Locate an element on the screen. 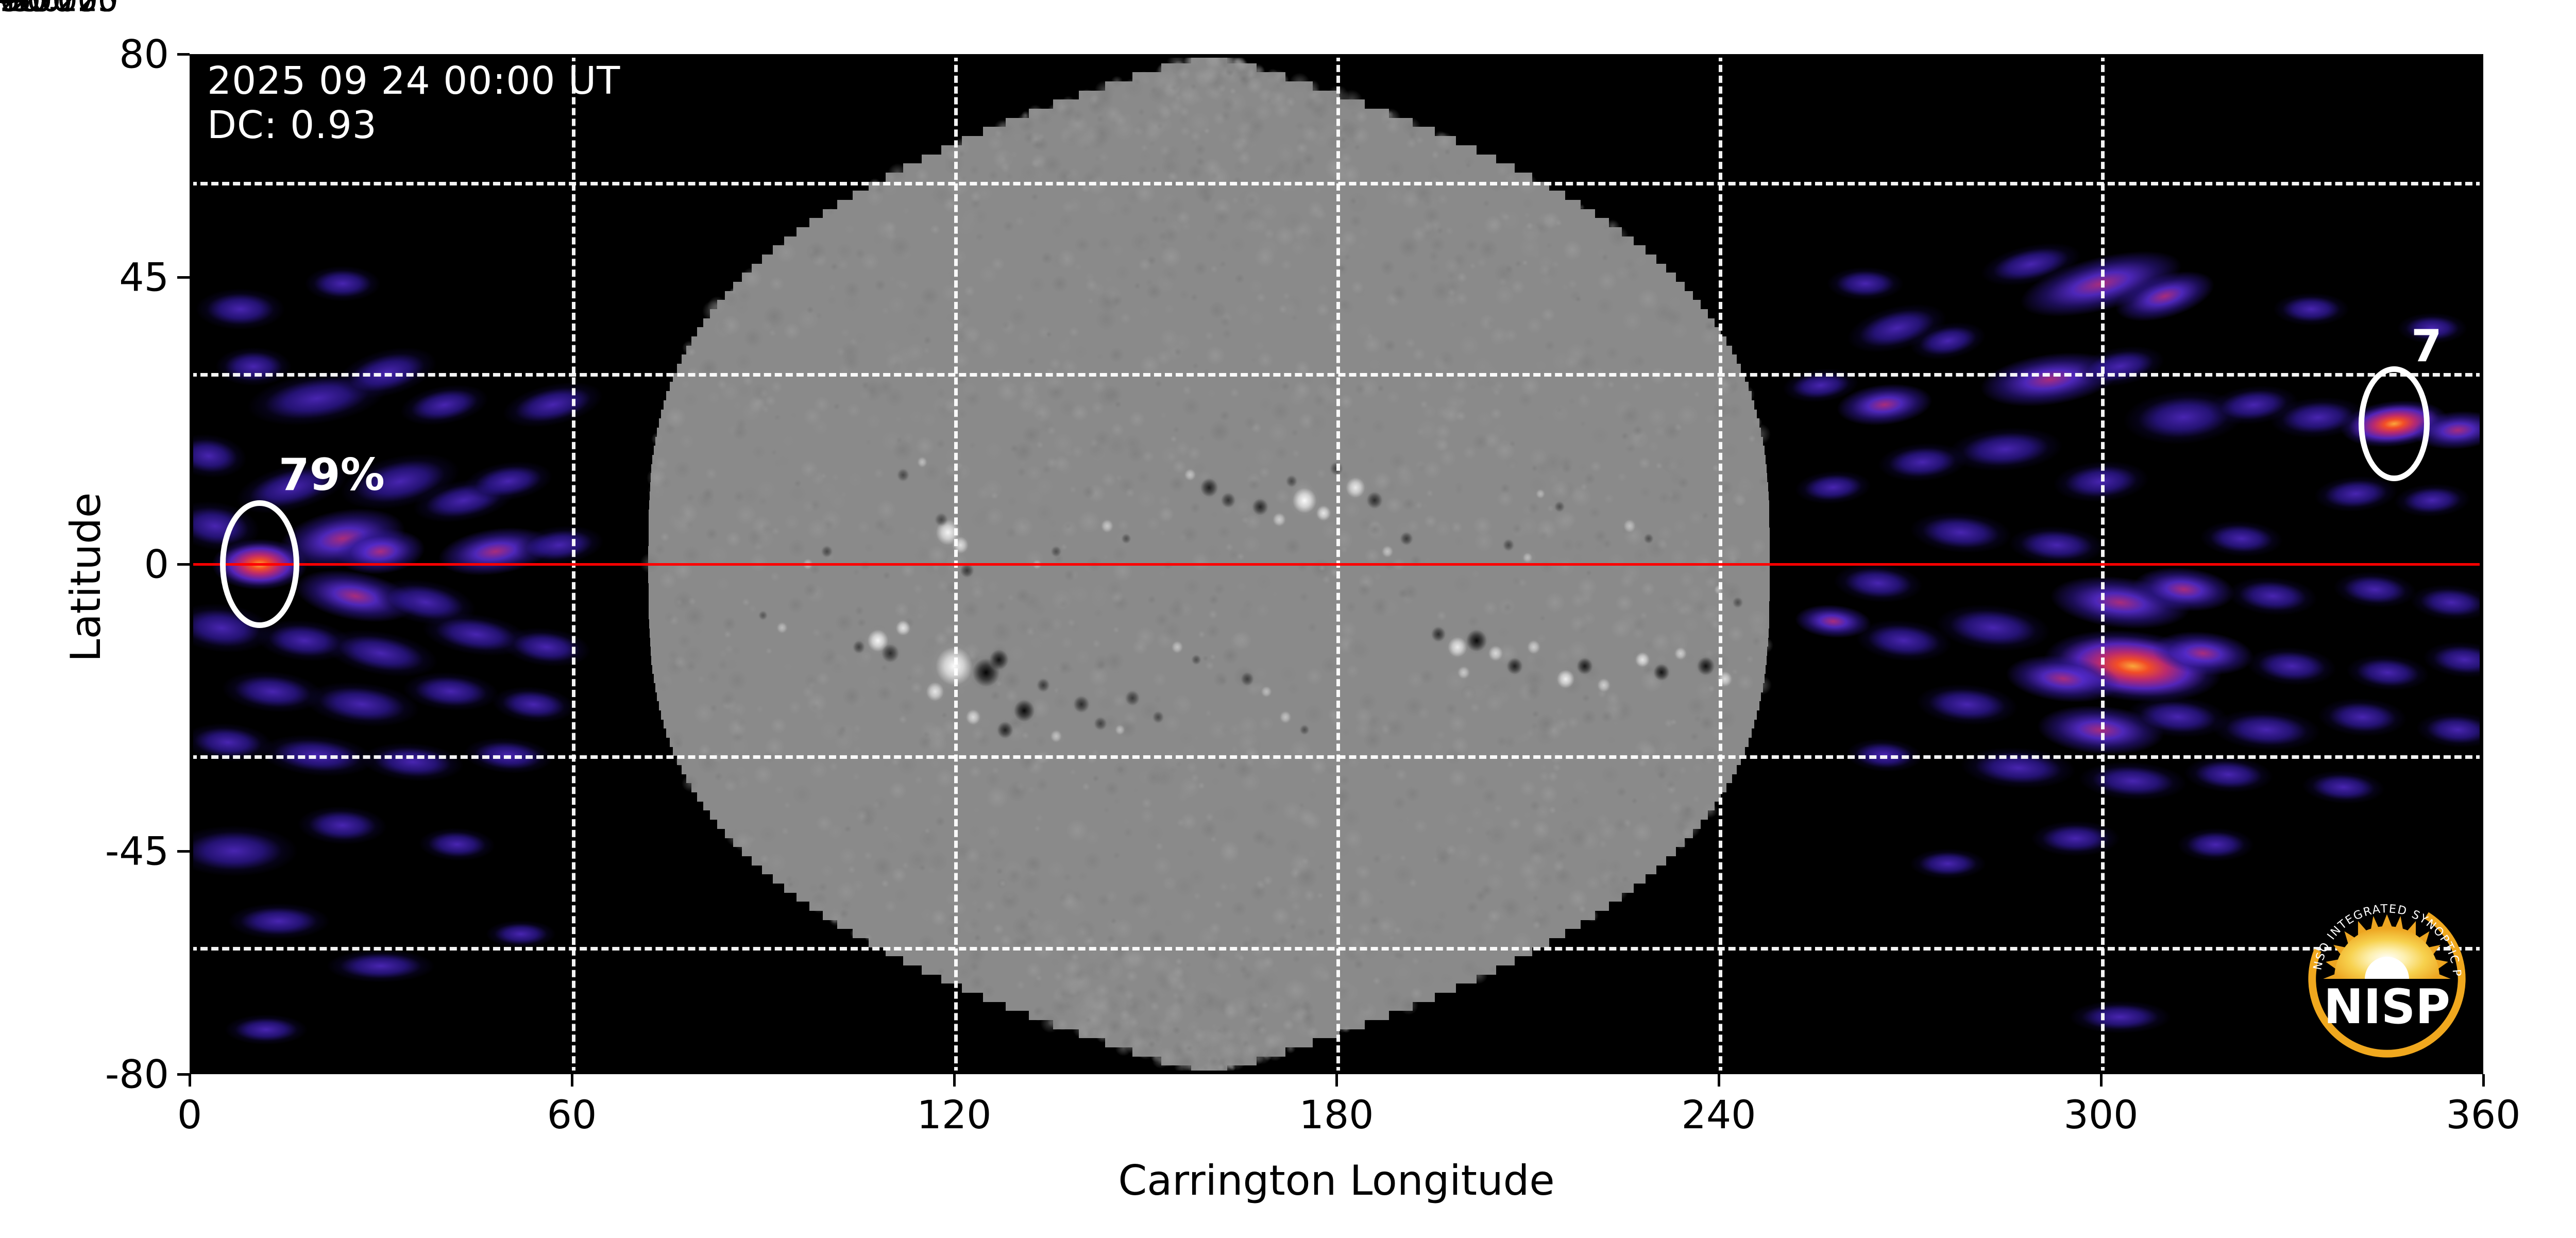 This screenshot has width=2576, height=1238. duty-cycle-text: DC: 0.93 is located at coordinates (292, 125).